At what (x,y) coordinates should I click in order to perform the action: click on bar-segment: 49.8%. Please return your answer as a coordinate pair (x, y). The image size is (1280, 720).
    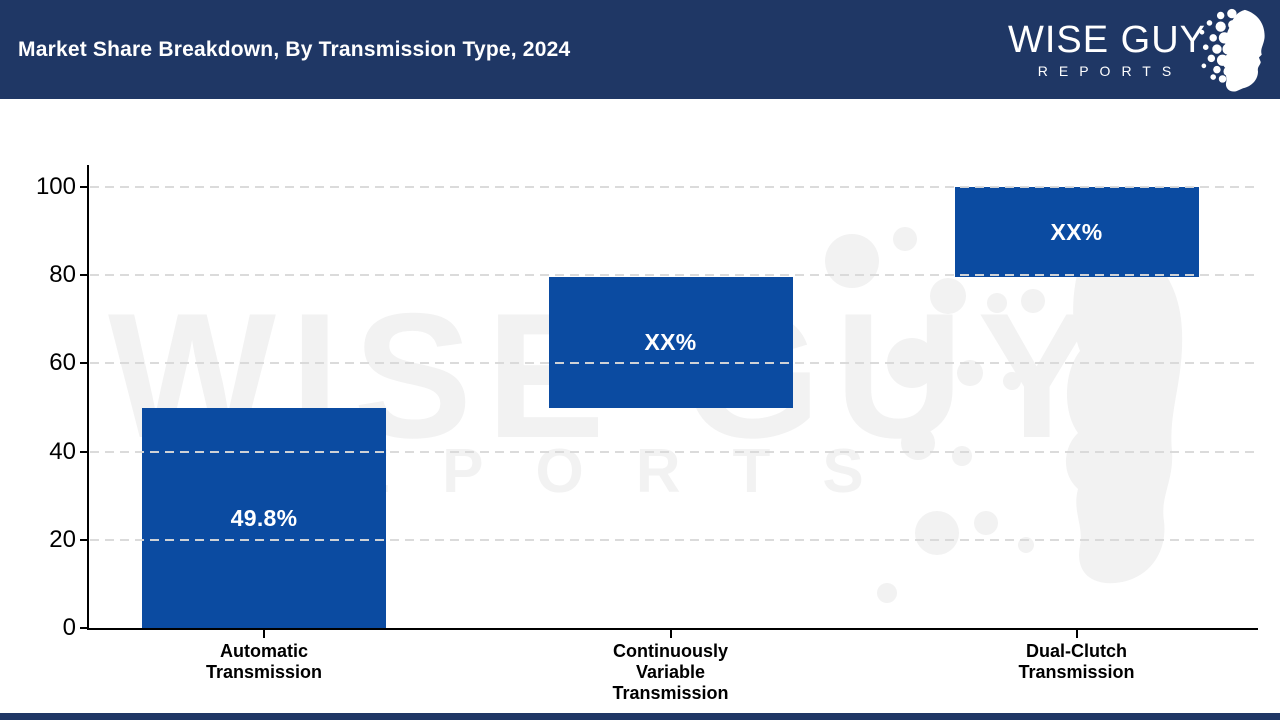
    Looking at the image, I should click on (264, 518).